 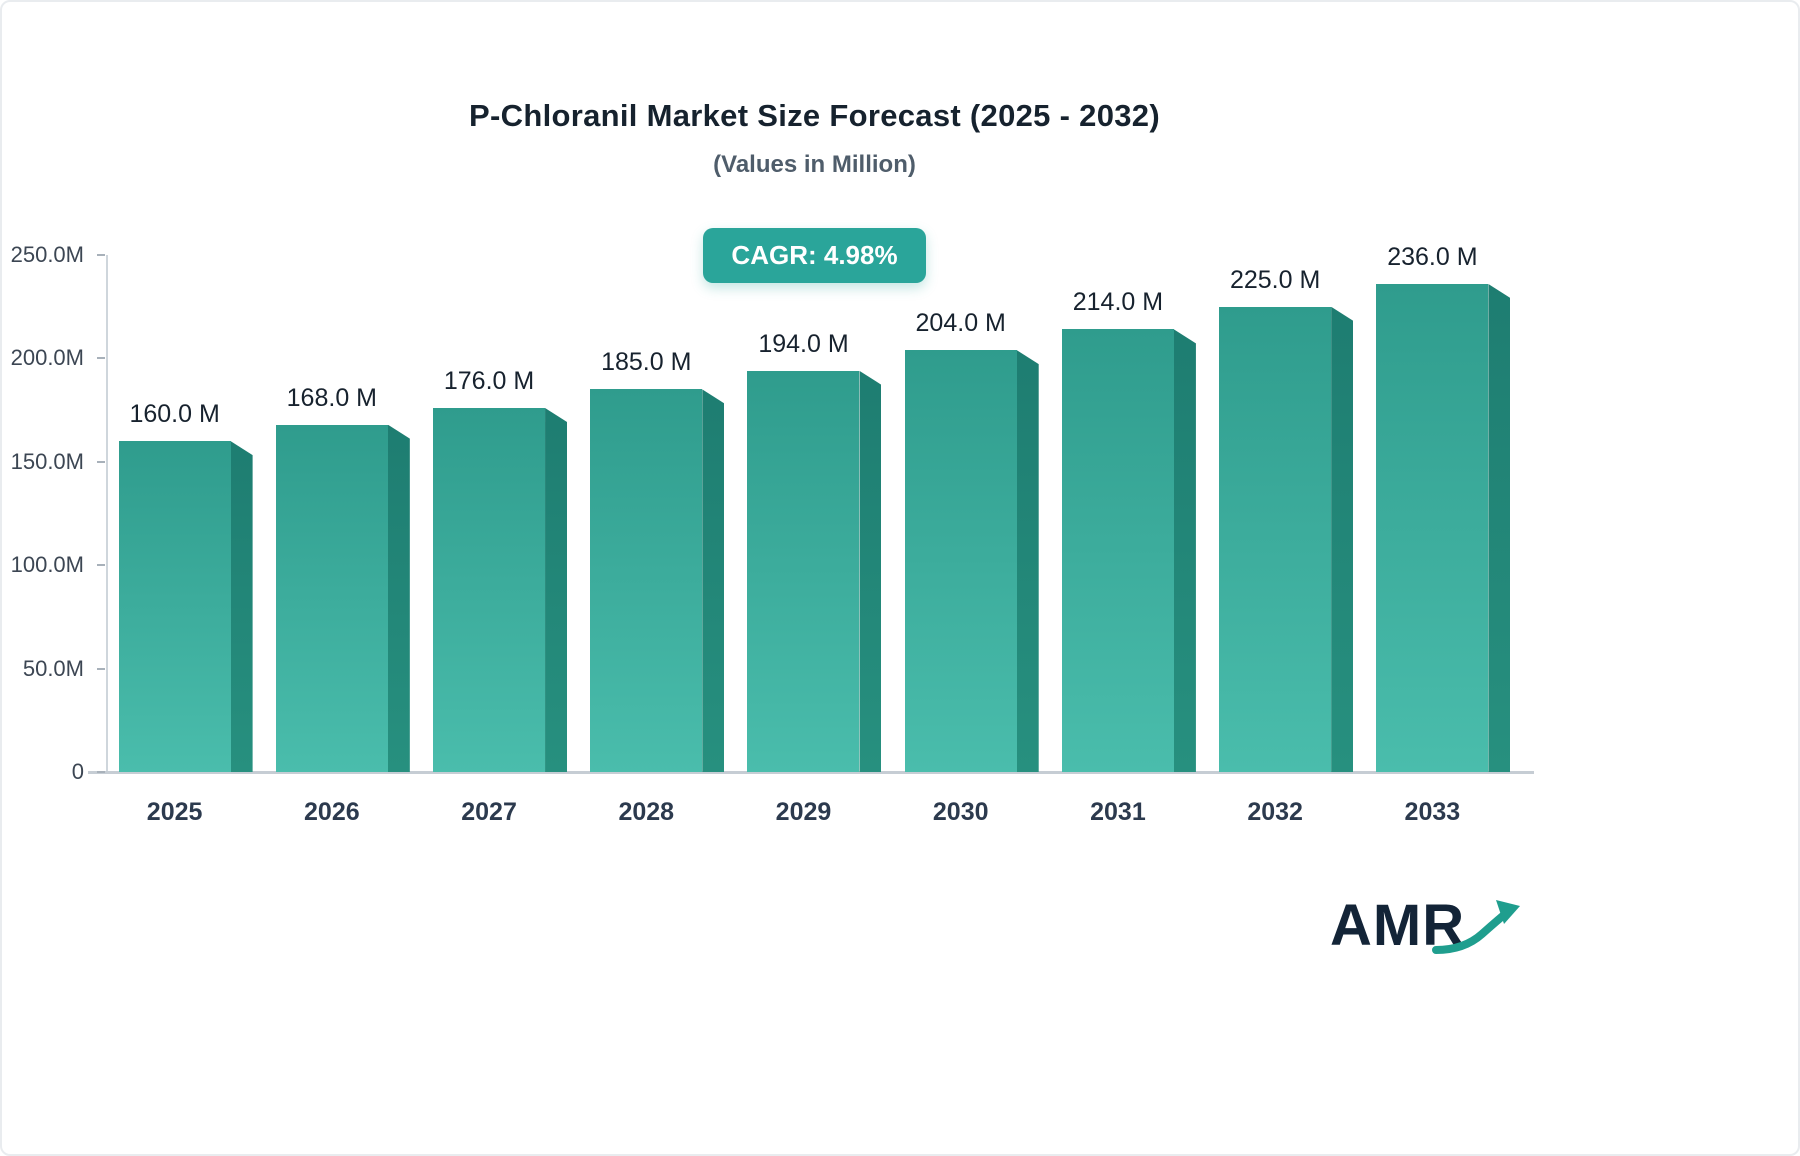 I want to click on x-axis-label: 2030, so click(x=960, y=812).